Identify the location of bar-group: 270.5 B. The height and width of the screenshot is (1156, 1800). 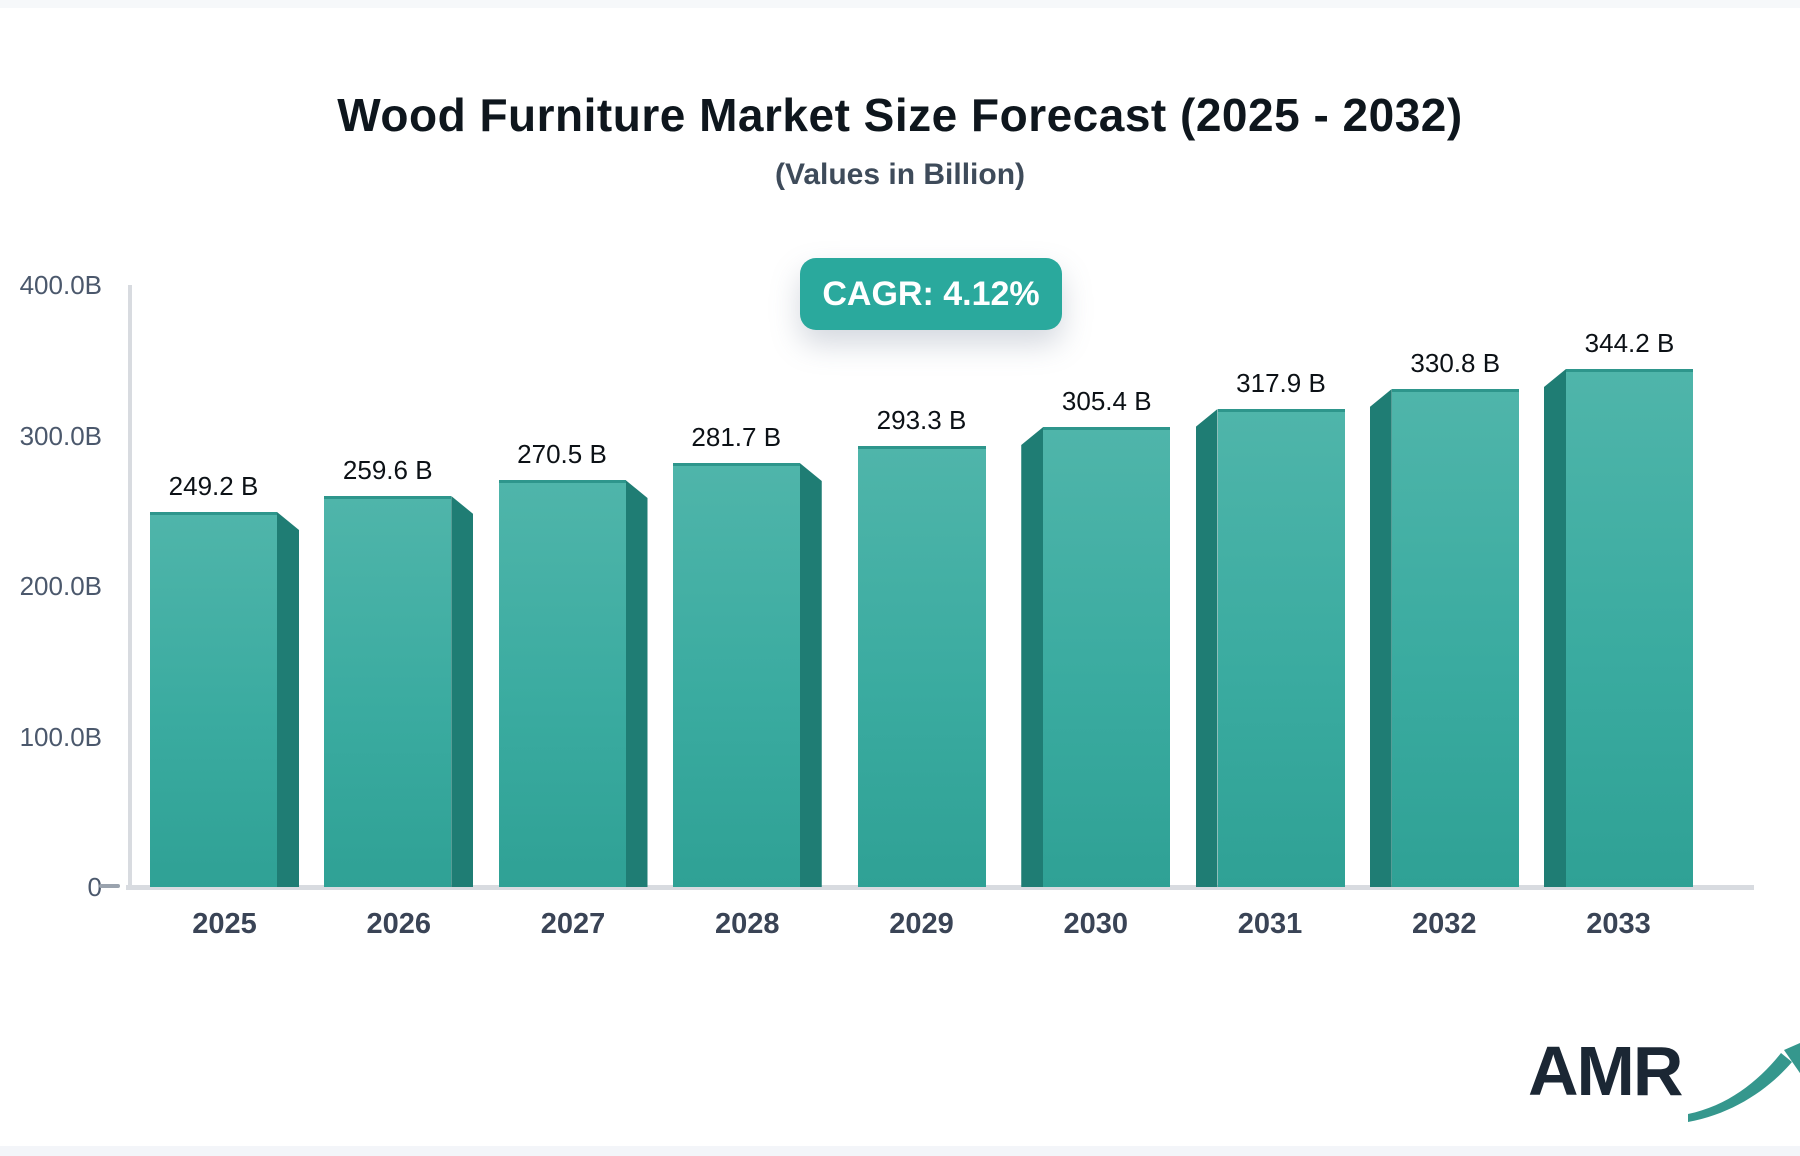
(573, 663).